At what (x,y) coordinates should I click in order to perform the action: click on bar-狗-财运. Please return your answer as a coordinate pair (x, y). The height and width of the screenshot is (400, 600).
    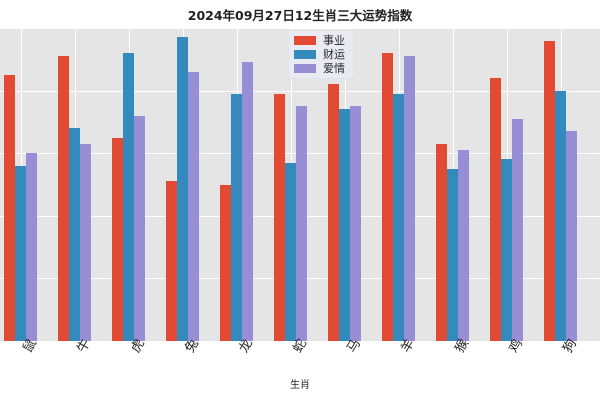
    Looking at the image, I should click on (560, 215).